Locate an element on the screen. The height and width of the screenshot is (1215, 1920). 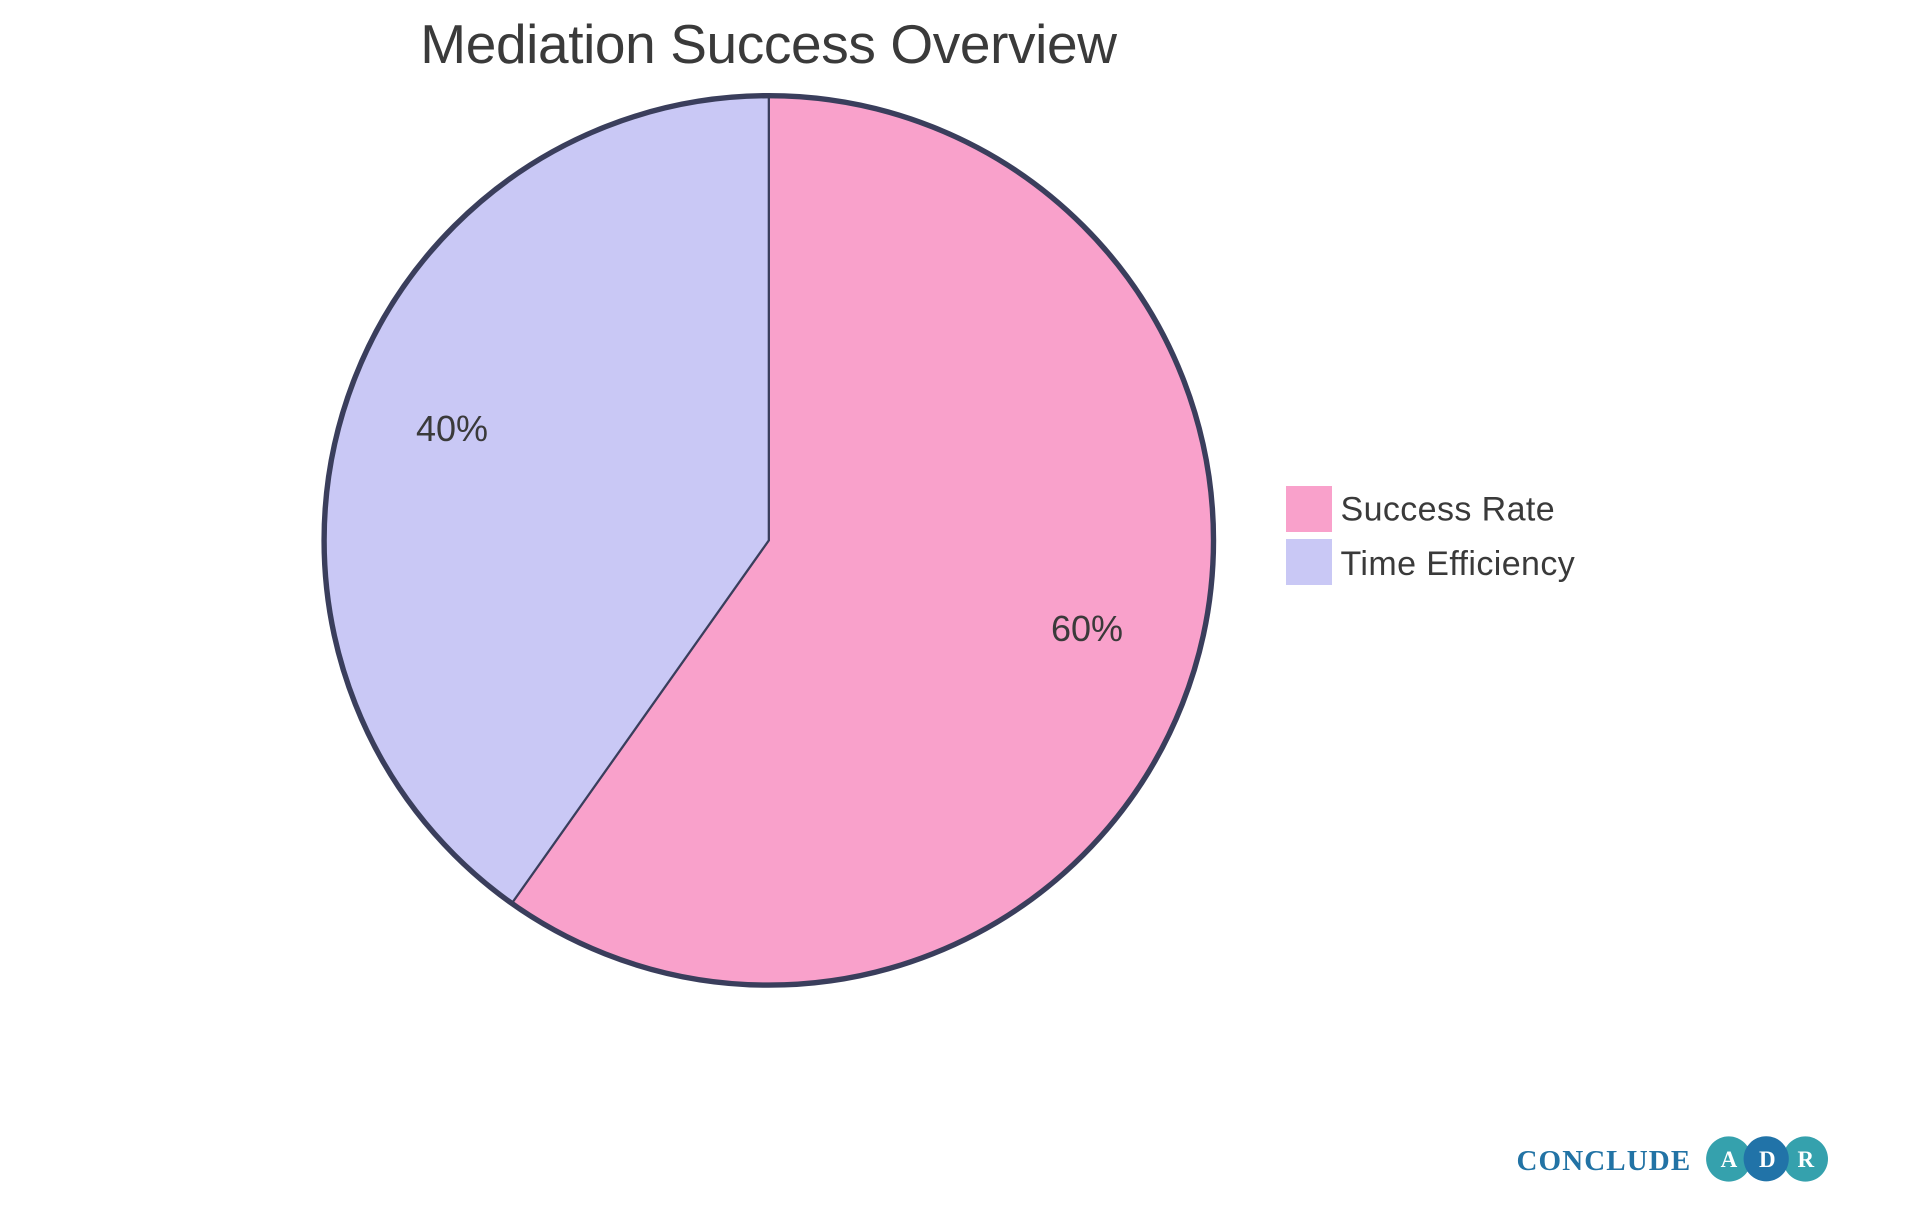
svg-text: 60% is located at coordinates (1087, 628).